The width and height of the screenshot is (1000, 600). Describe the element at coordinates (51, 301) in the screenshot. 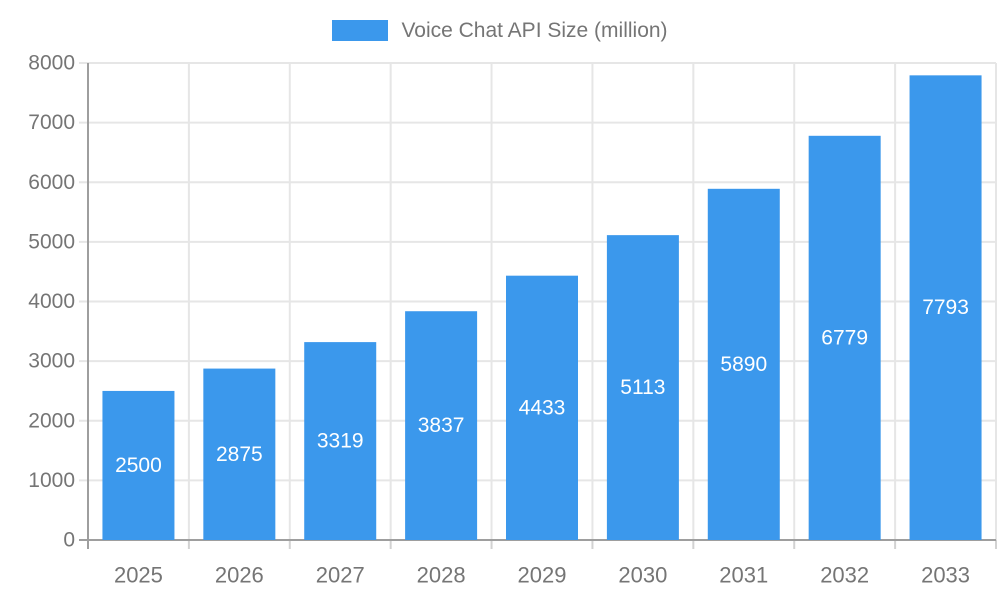

I see `y-tick-label: 4000` at that location.